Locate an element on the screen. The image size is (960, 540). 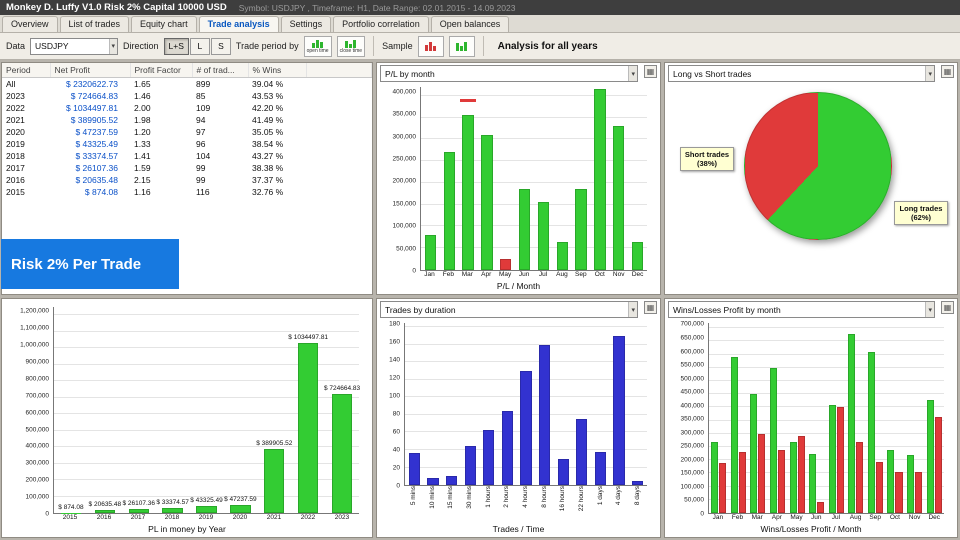
long-short-chart-dropdown: Long vs Short trades ▾ is located at coordinates (801, 73).